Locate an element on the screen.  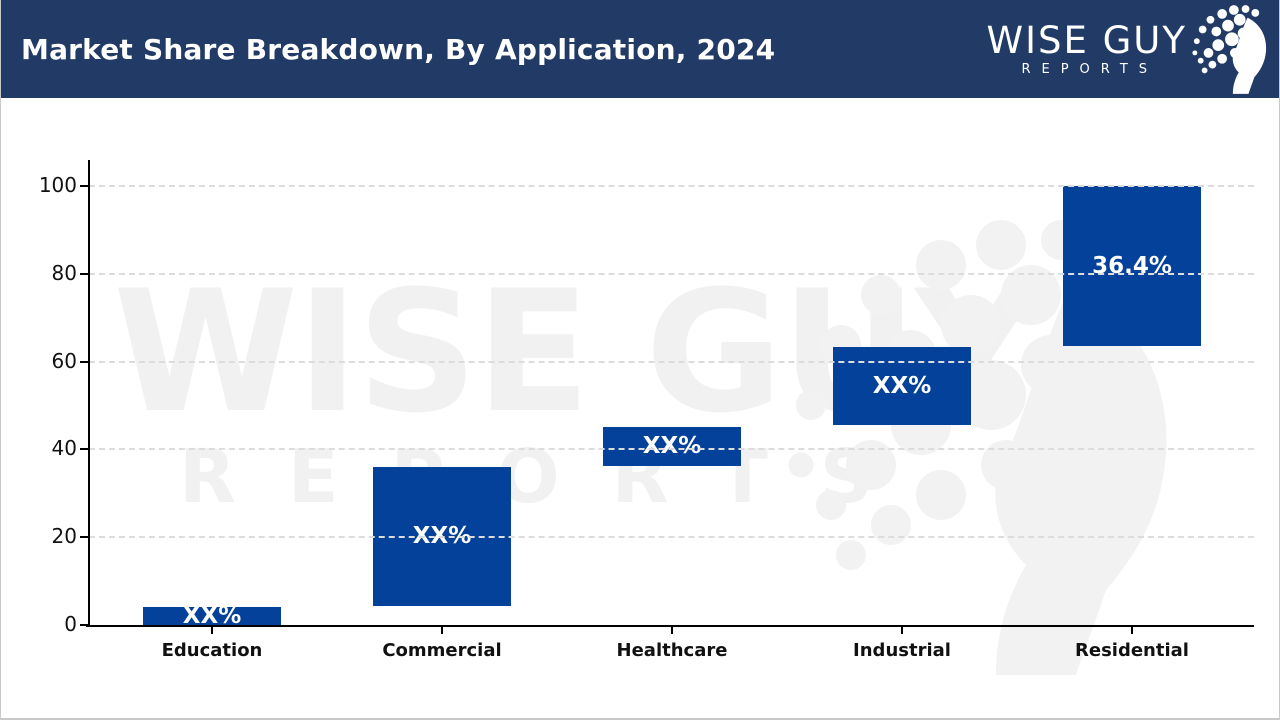
bar-residential: 36.4% is located at coordinates (1132, 266).